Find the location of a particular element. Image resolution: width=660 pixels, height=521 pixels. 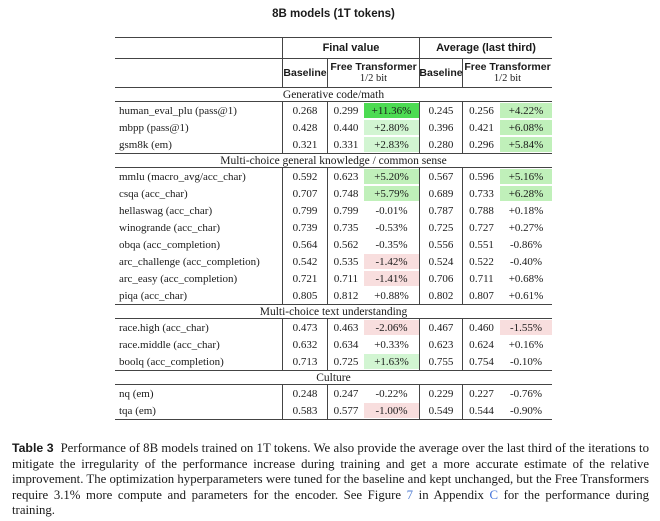

cell-final-ft: 0.463 is located at coordinates (346, 327).